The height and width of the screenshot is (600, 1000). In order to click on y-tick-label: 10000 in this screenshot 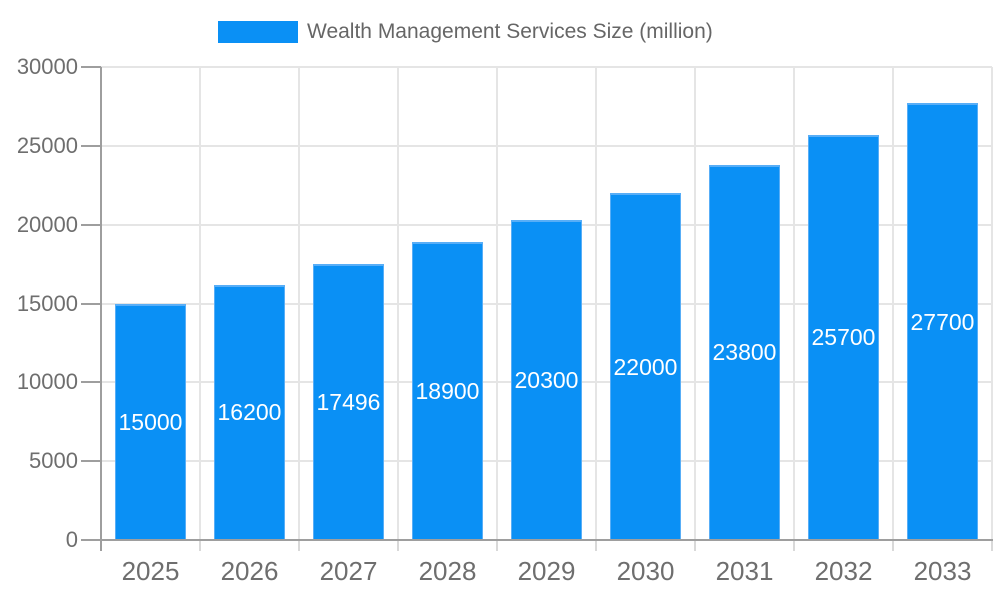, I will do `click(47, 382)`.